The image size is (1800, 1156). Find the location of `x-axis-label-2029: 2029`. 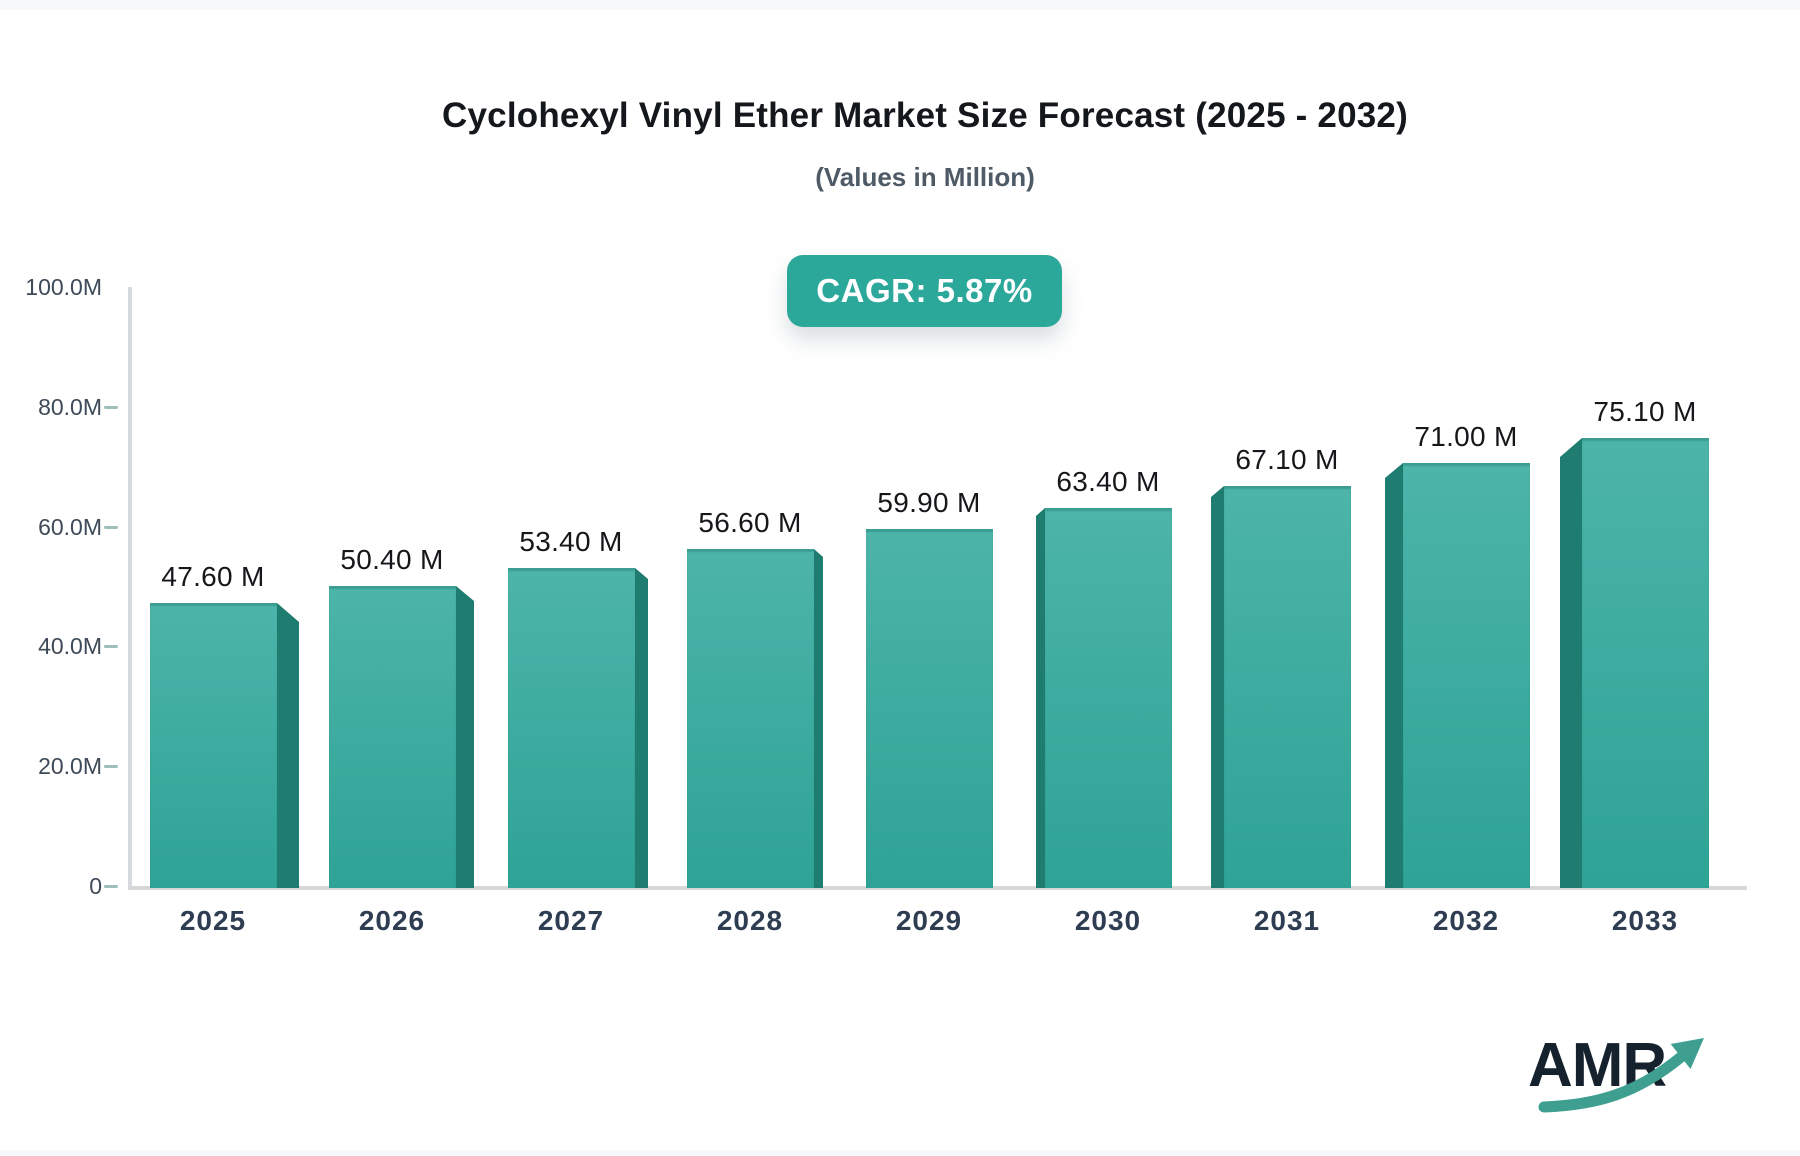

x-axis-label-2029: 2029 is located at coordinates (929, 920).